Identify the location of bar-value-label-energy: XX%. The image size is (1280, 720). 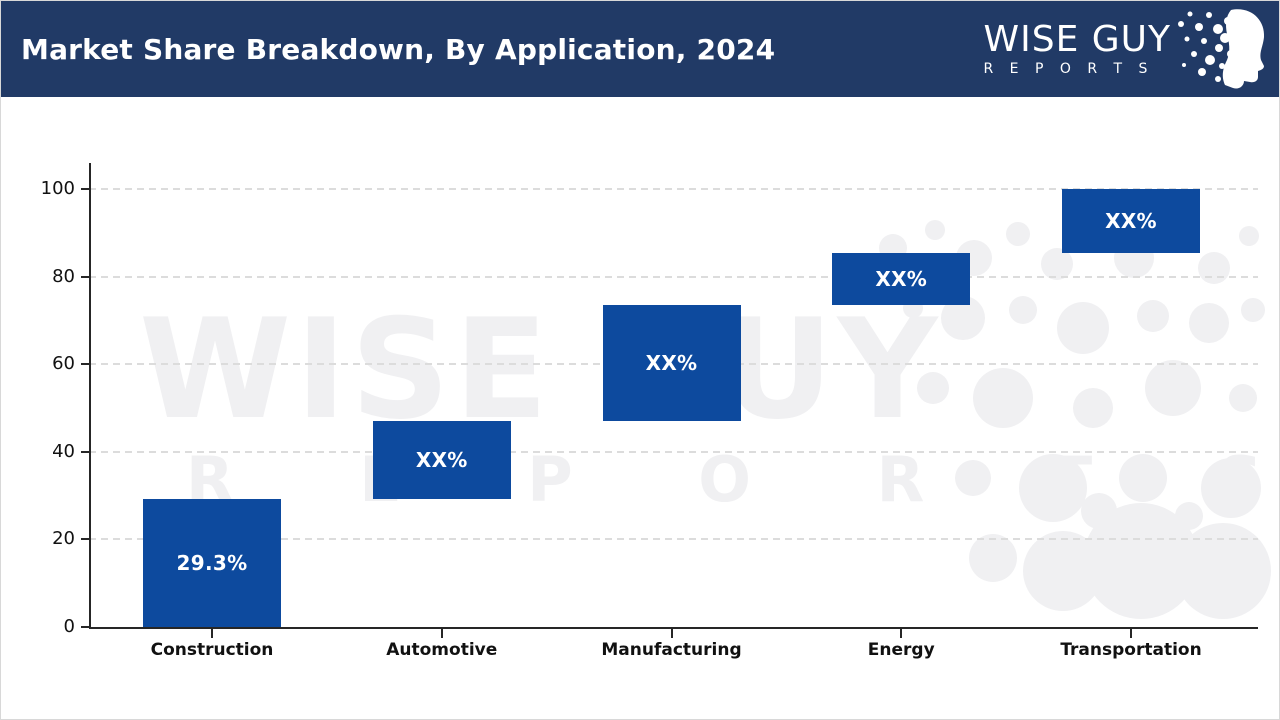
(901, 278).